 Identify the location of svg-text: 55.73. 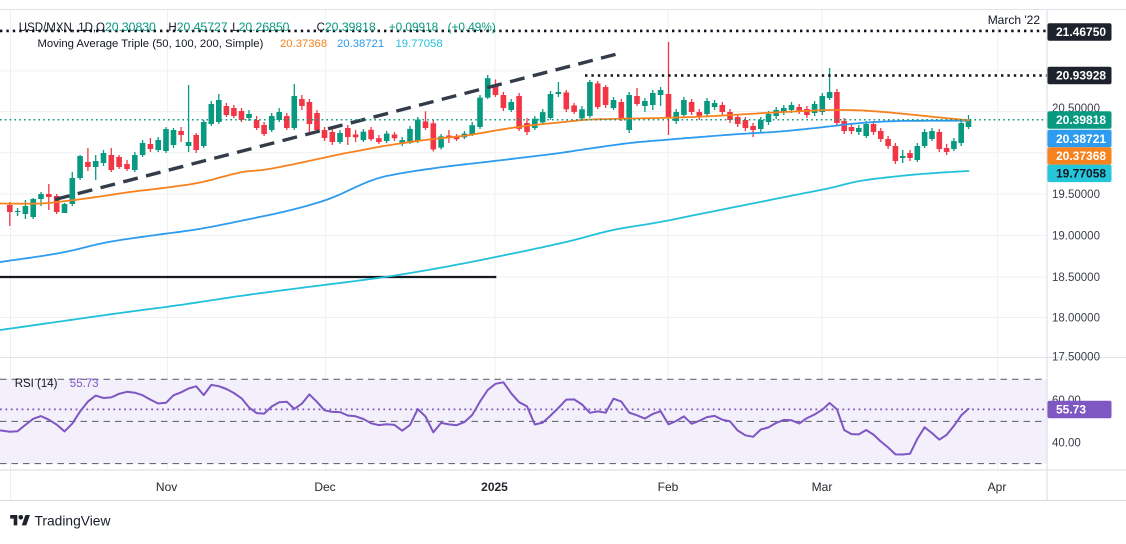
(1071, 410).